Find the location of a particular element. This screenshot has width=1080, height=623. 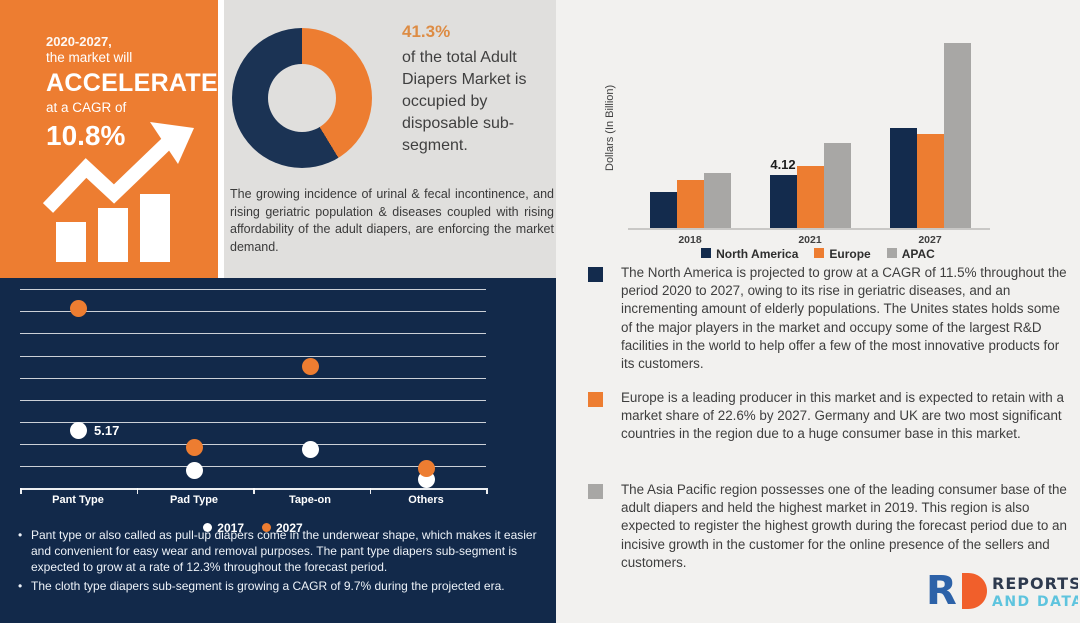

reports-and-data-logo: R REPORTS AND DATA is located at coordinates (1002, 592).